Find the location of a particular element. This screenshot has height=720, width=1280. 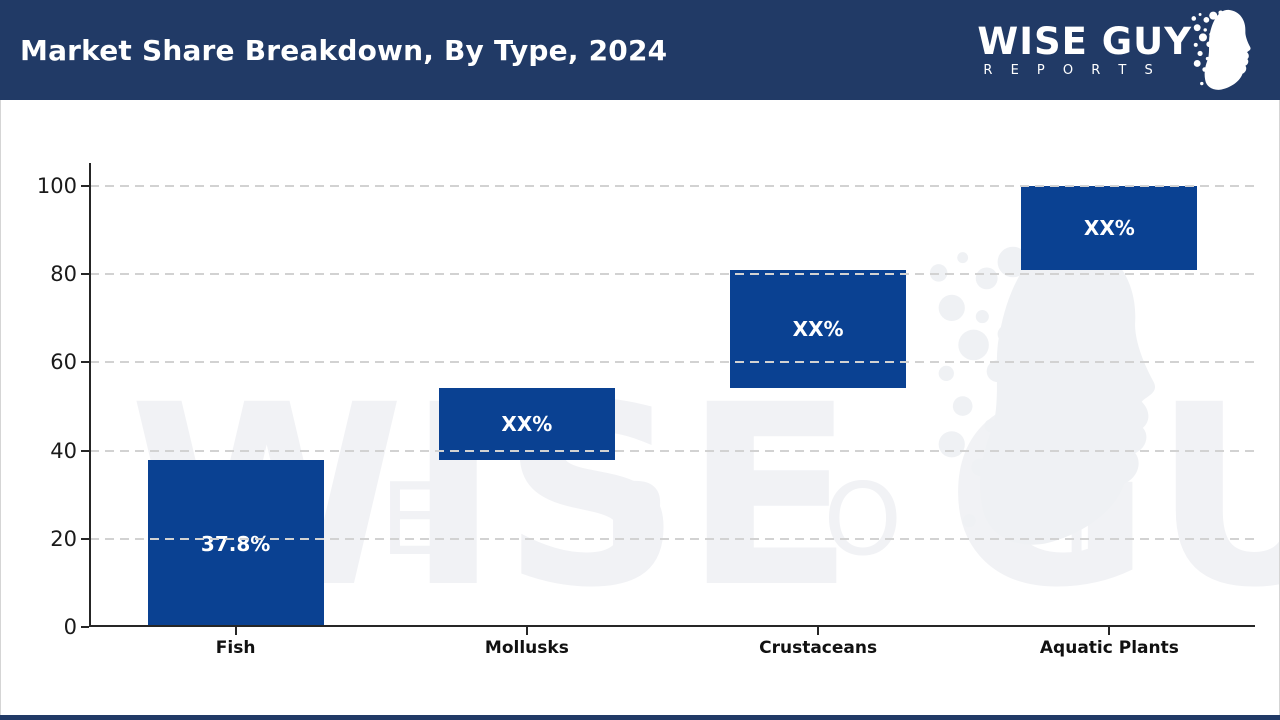

logo-text: WISE GUY R E P O R T S is located at coordinates (1084, 50).